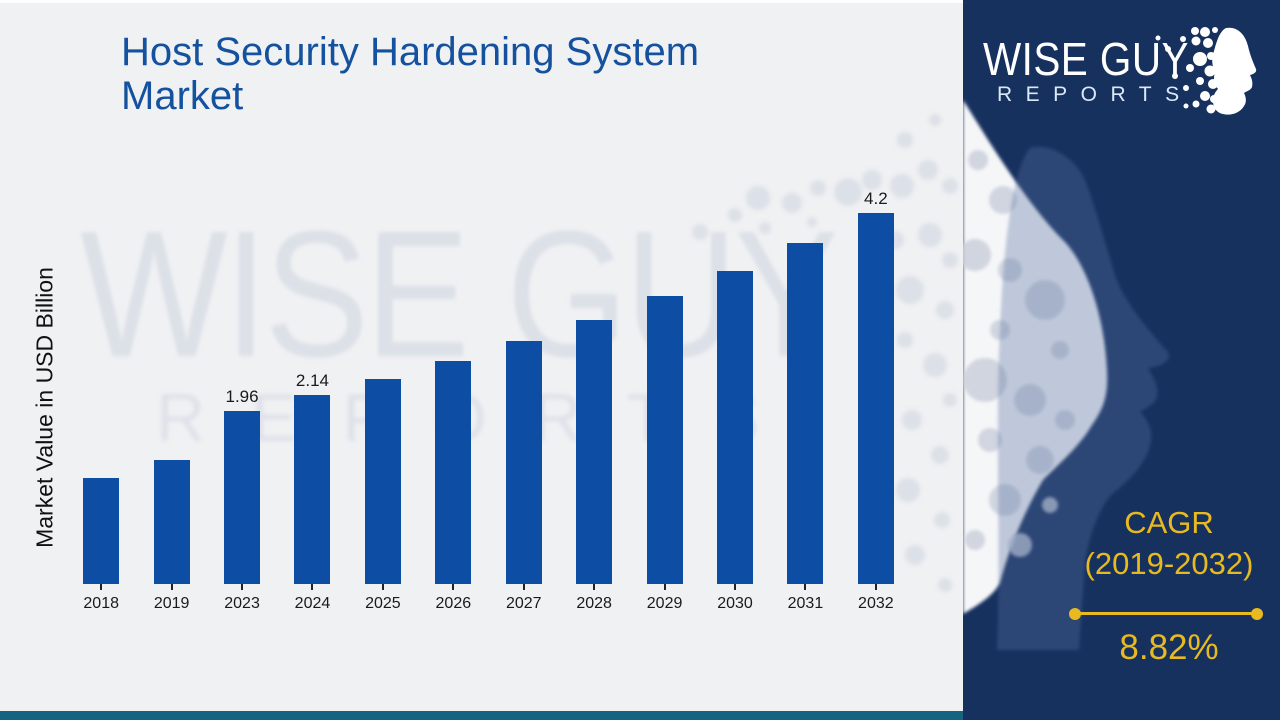 This screenshot has height=720, width=1280. What do you see at coordinates (383, 603) in the screenshot?
I see `x-label-2025: 2025` at bounding box center [383, 603].